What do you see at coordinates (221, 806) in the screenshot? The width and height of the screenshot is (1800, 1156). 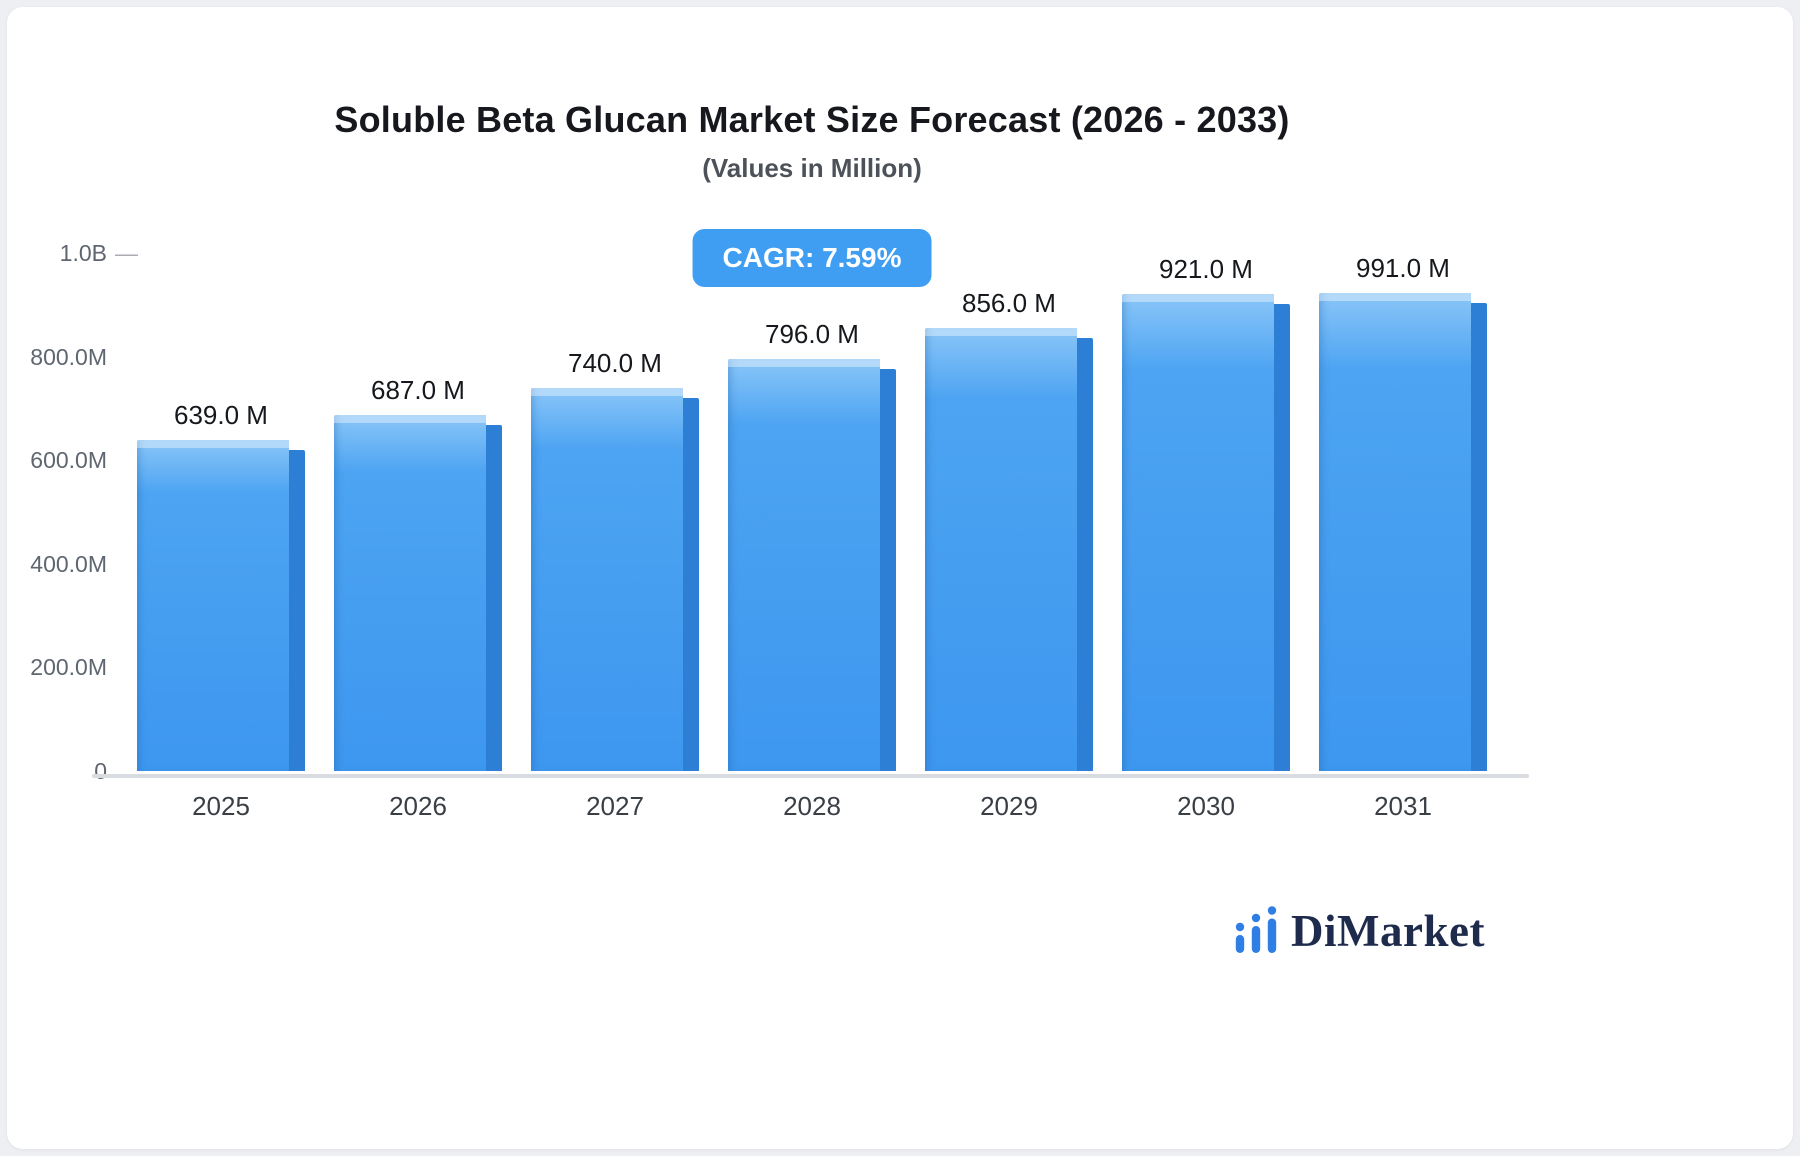 I see `x-axis-label: 2025` at bounding box center [221, 806].